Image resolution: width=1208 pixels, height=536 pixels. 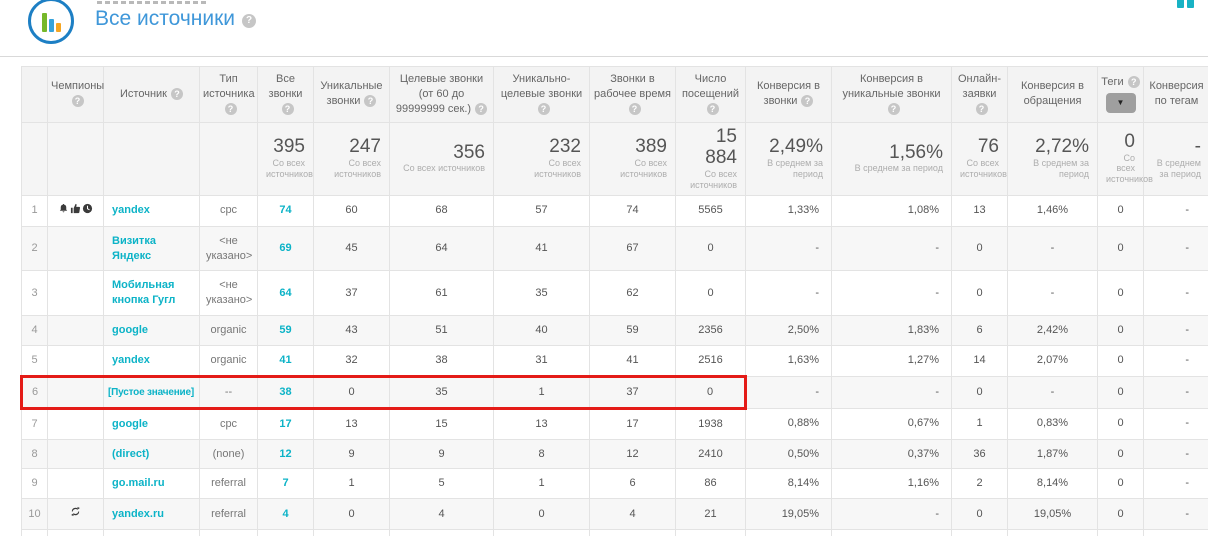 What do you see at coordinates (228, 454) in the screenshot?
I see `source-type: (none)` at bounding box center [228, 454].